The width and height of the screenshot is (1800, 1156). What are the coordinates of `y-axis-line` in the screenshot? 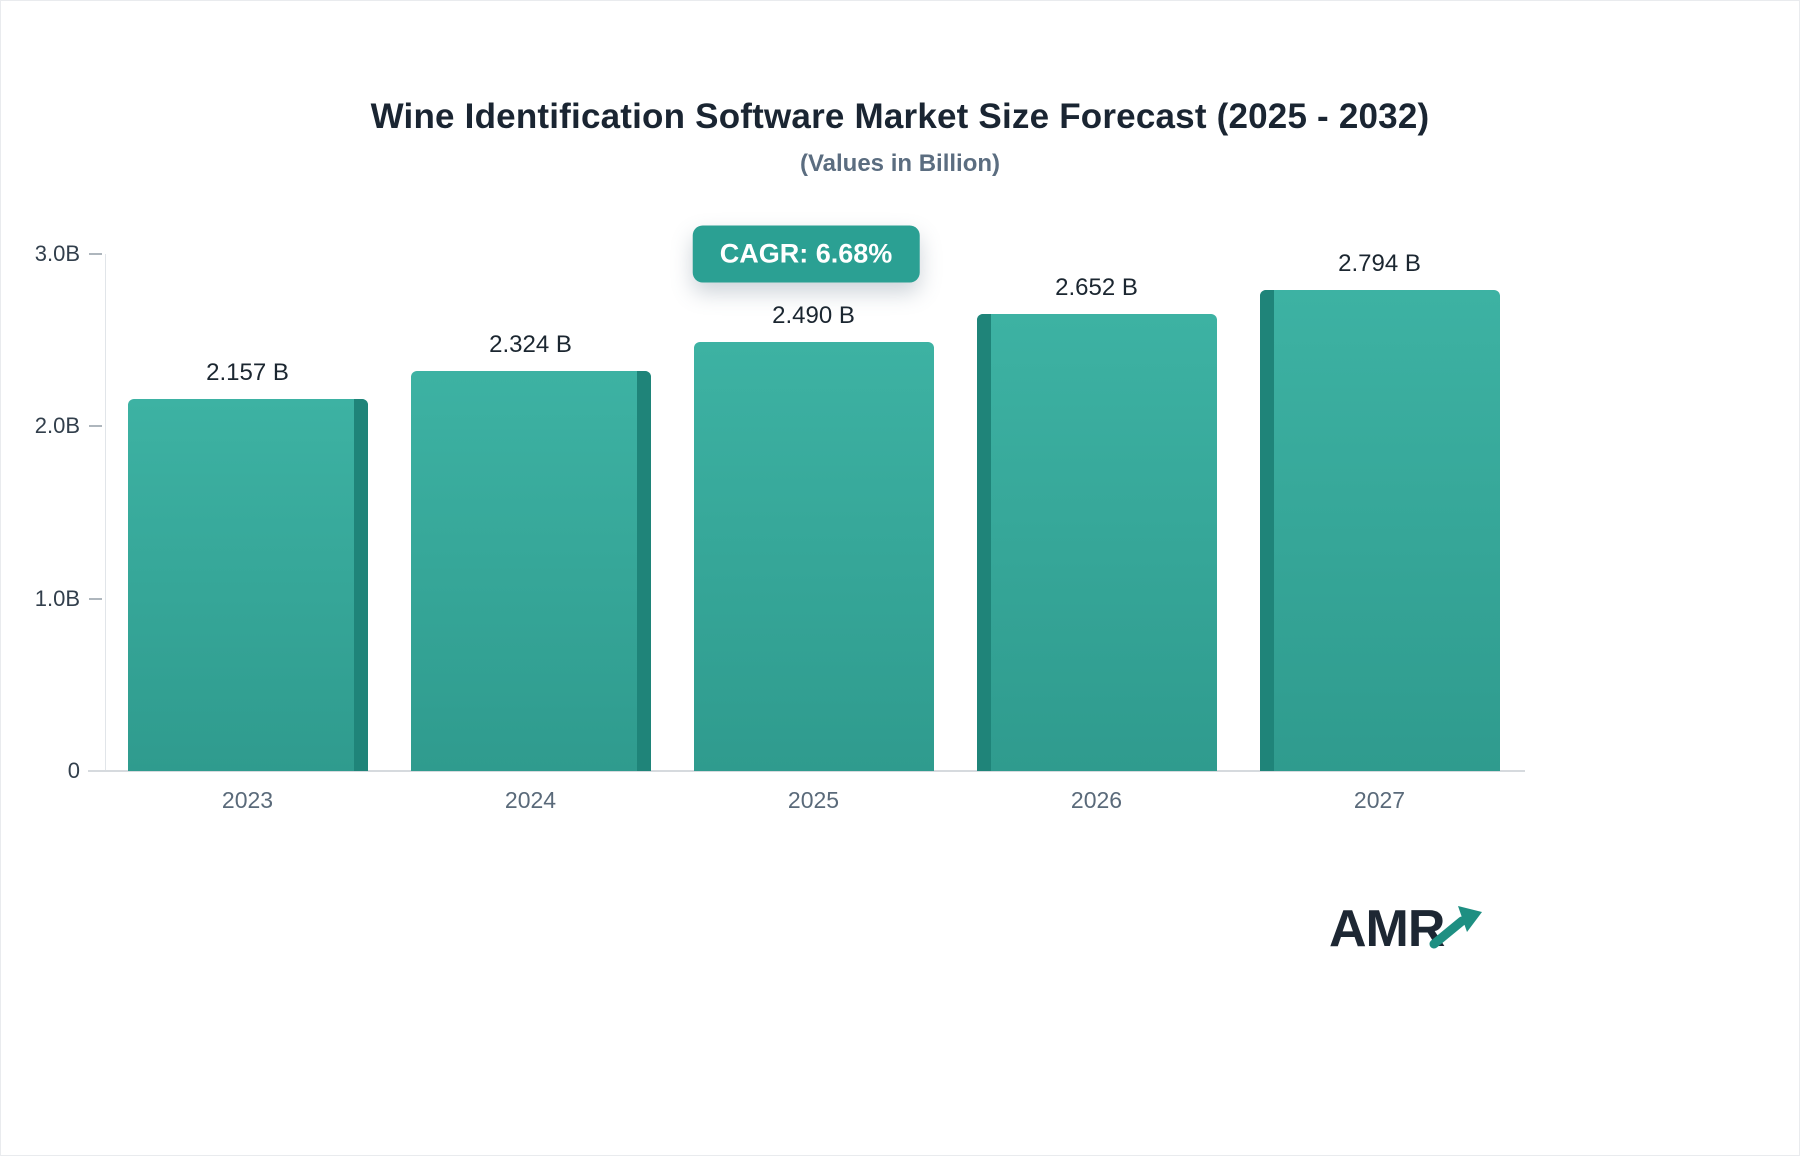 It's located at (105, 512).